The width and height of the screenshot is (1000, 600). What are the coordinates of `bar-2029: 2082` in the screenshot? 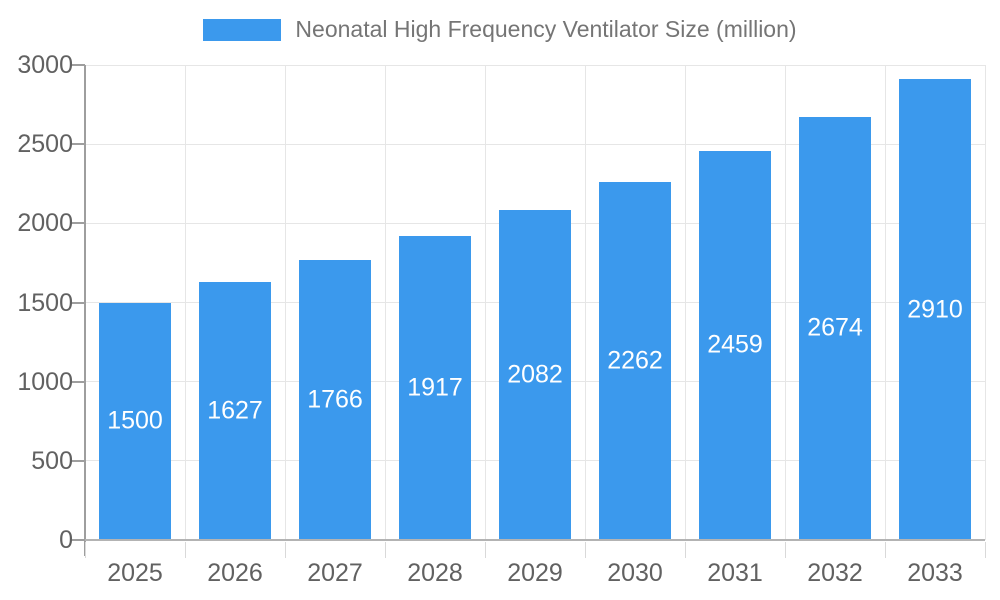 It's located at (535, 375).